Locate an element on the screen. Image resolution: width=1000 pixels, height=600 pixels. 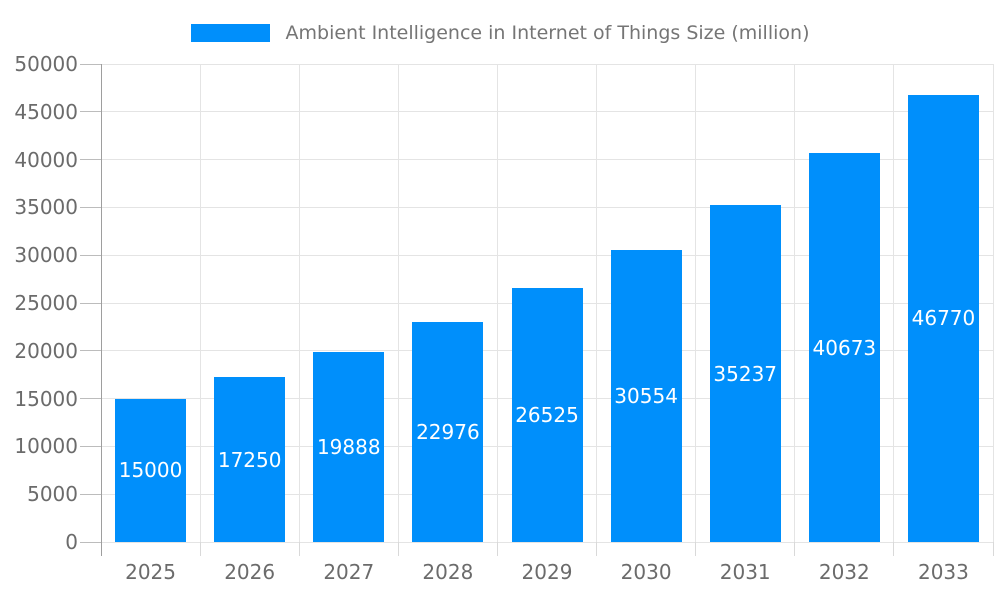
y-axis-label: 40000 is located at coordinates (46, 159).